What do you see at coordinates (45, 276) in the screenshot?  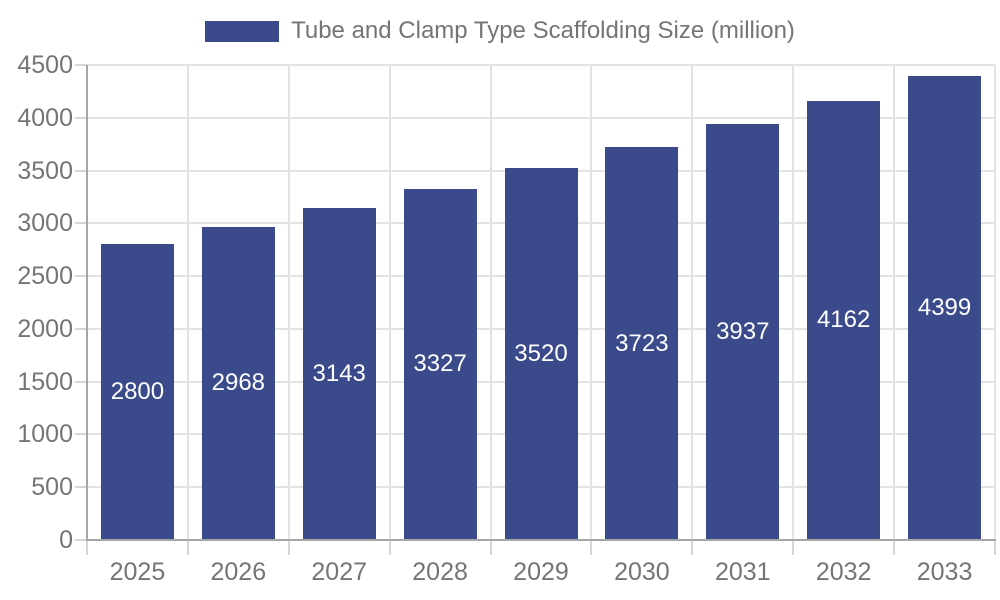 I see `y-tick-label: 2500` at bounding box center [45, 276].